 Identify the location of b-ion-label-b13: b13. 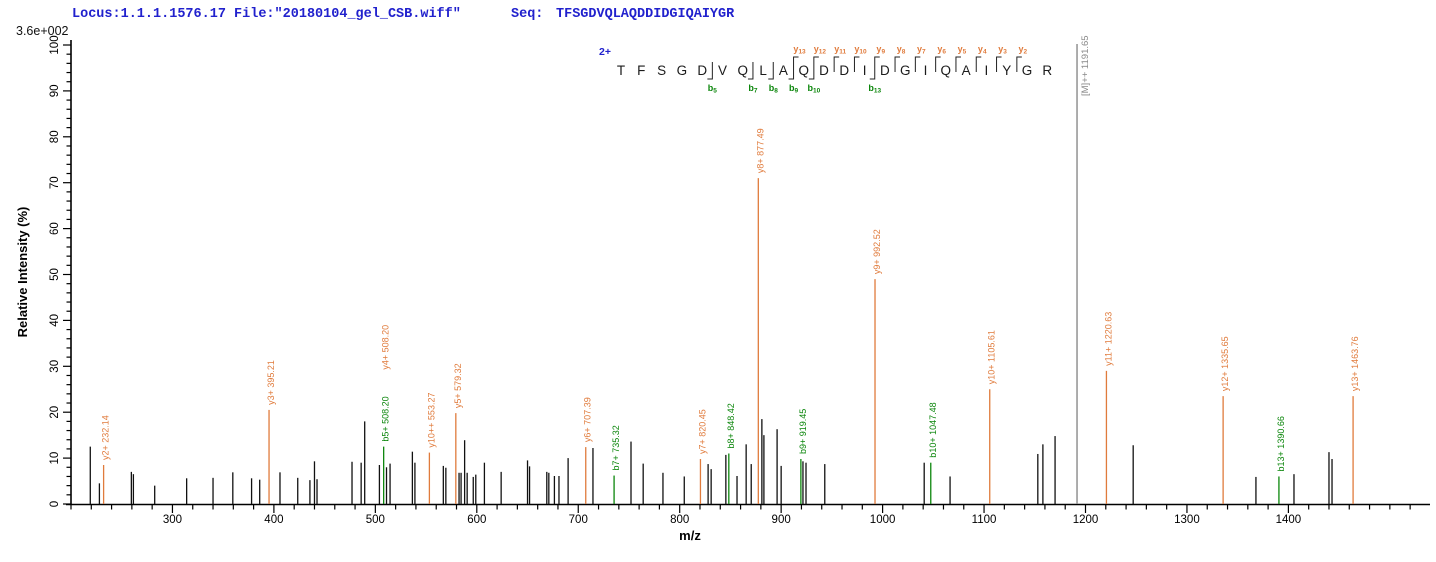
(874, 89).